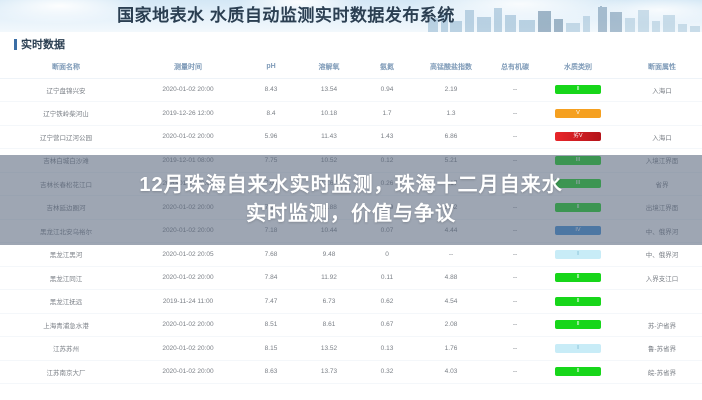 The height and width of the screenshot is (400, 702). What do you see at coordinates (658, 67) in the screenshot?
I see `column-header-attr: 断面属性` at bounding box center [658, 67].